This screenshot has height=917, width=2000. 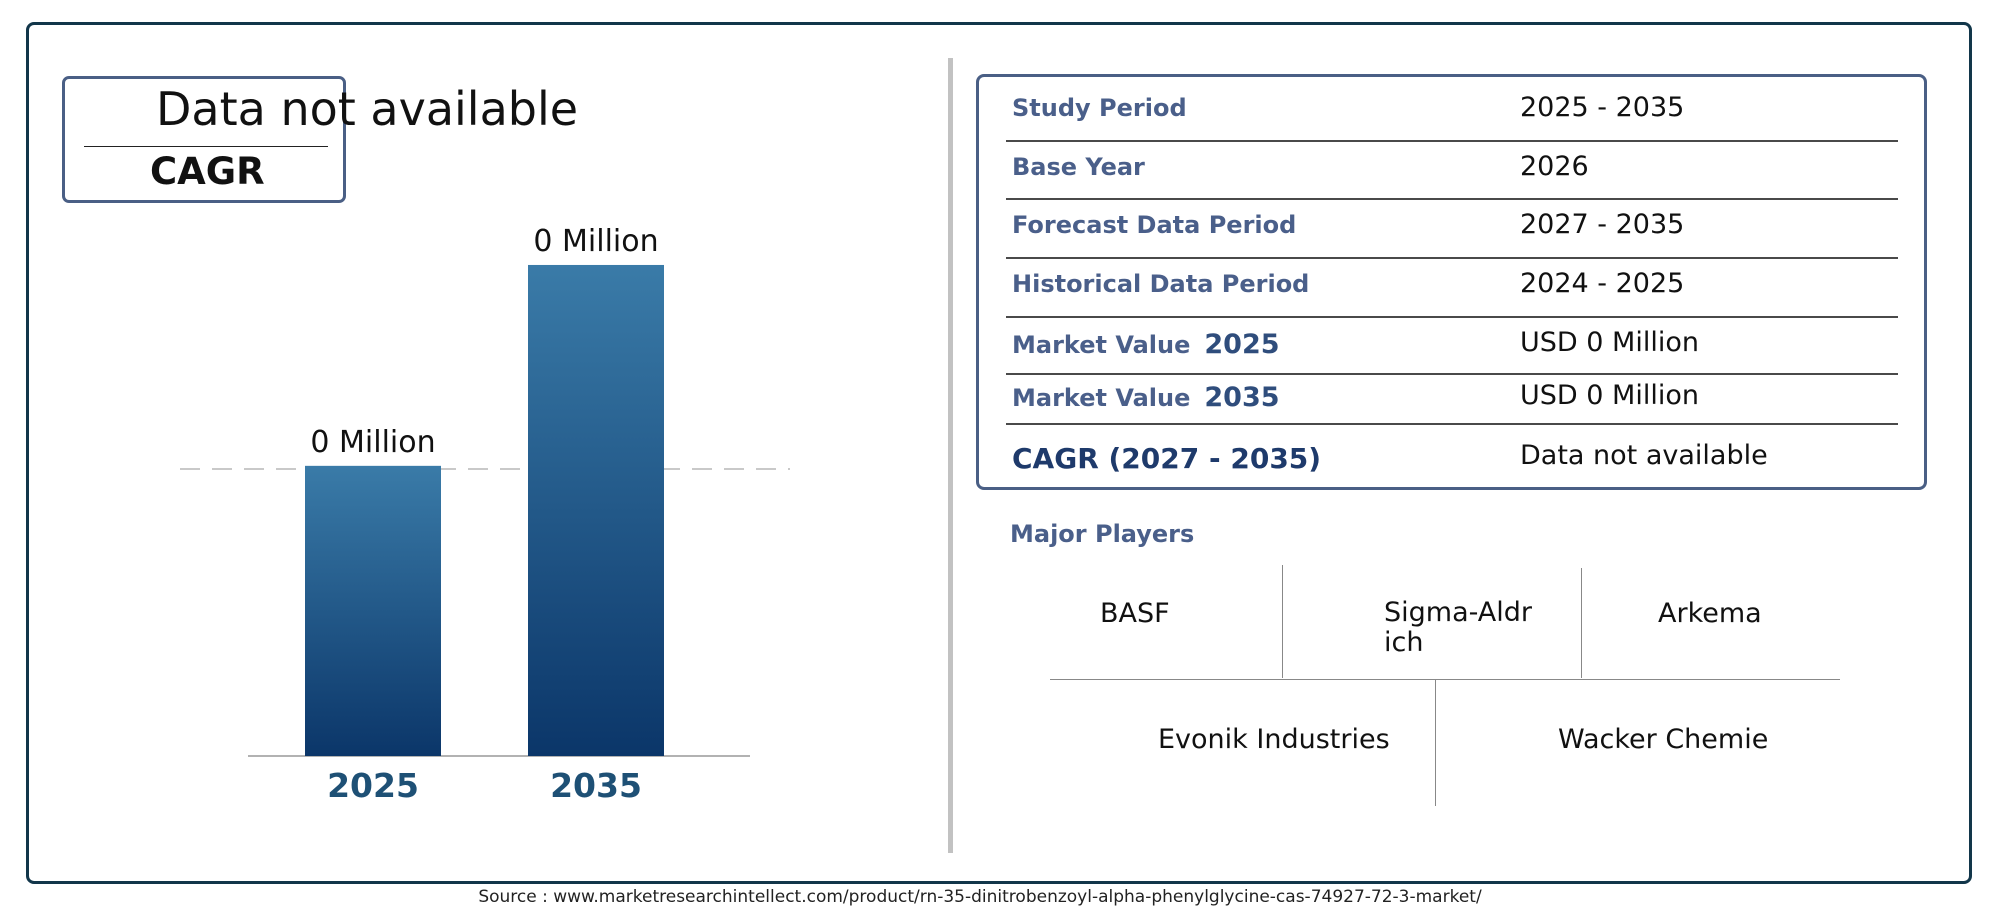 What do you see at coordinates (1146, 397) in the screenshot?
I see `info-key: Market Value 2035` at bounding box center [1146, 397].